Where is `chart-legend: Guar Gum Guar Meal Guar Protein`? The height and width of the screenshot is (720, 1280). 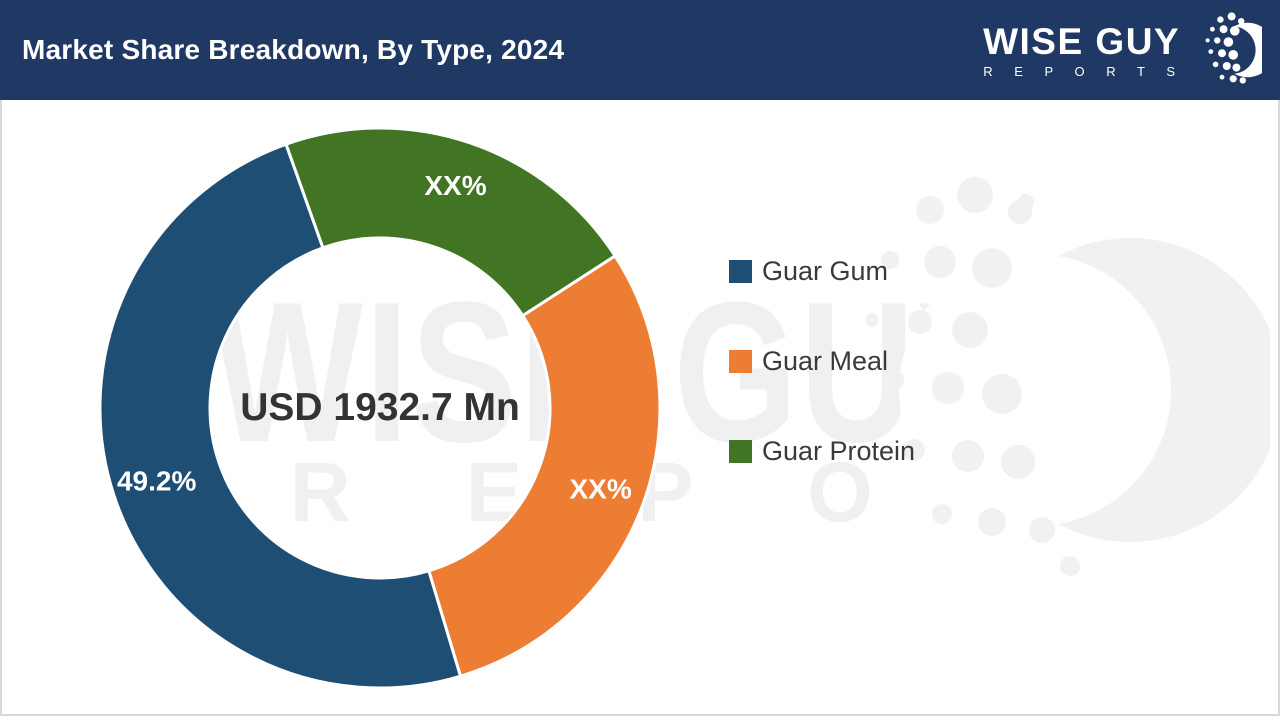
chart-legend: Guar Gum Guar Meal Guar Protein is located at coordinates (822, 381).